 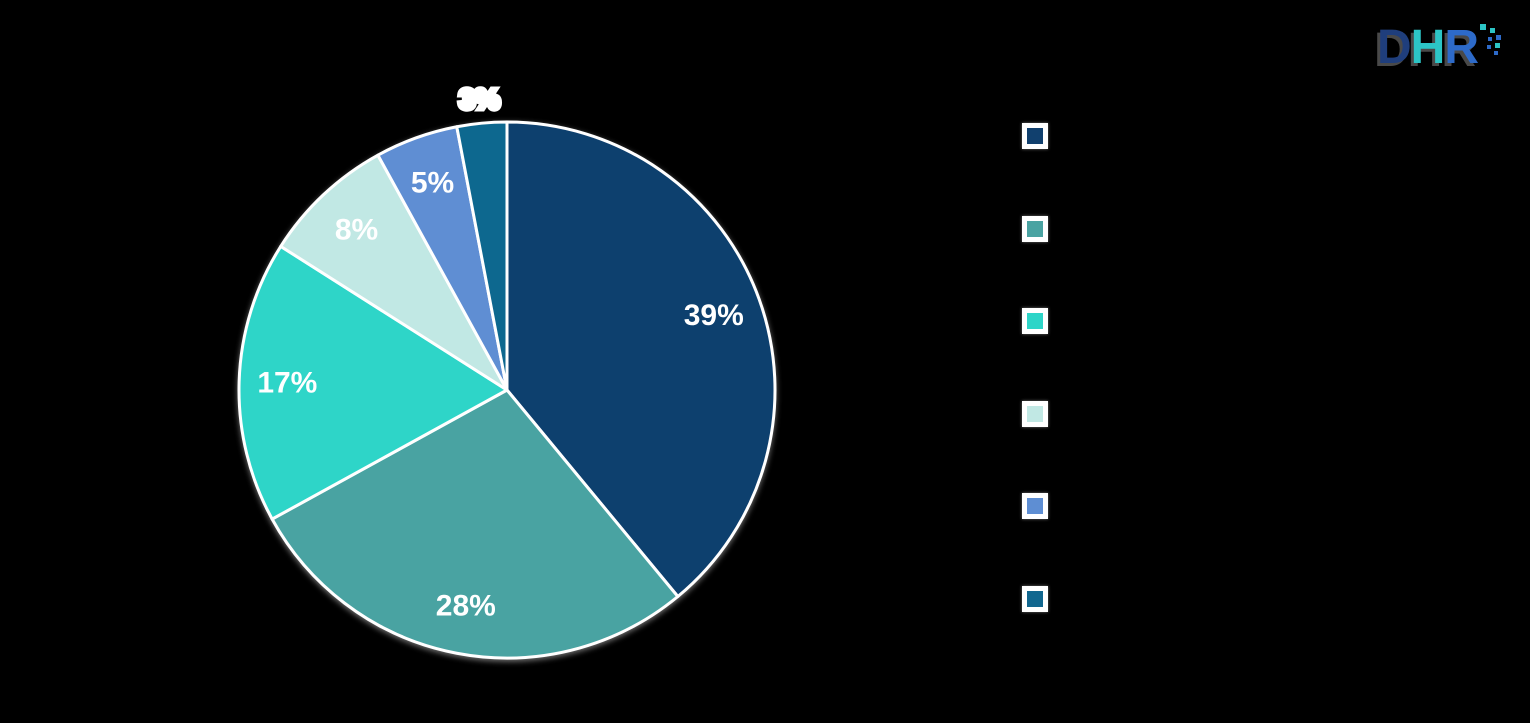 What do you see at coordinates (714, 315) in the screenshot?
I see `slice-label: 39%` at bounding box center [714, 315].